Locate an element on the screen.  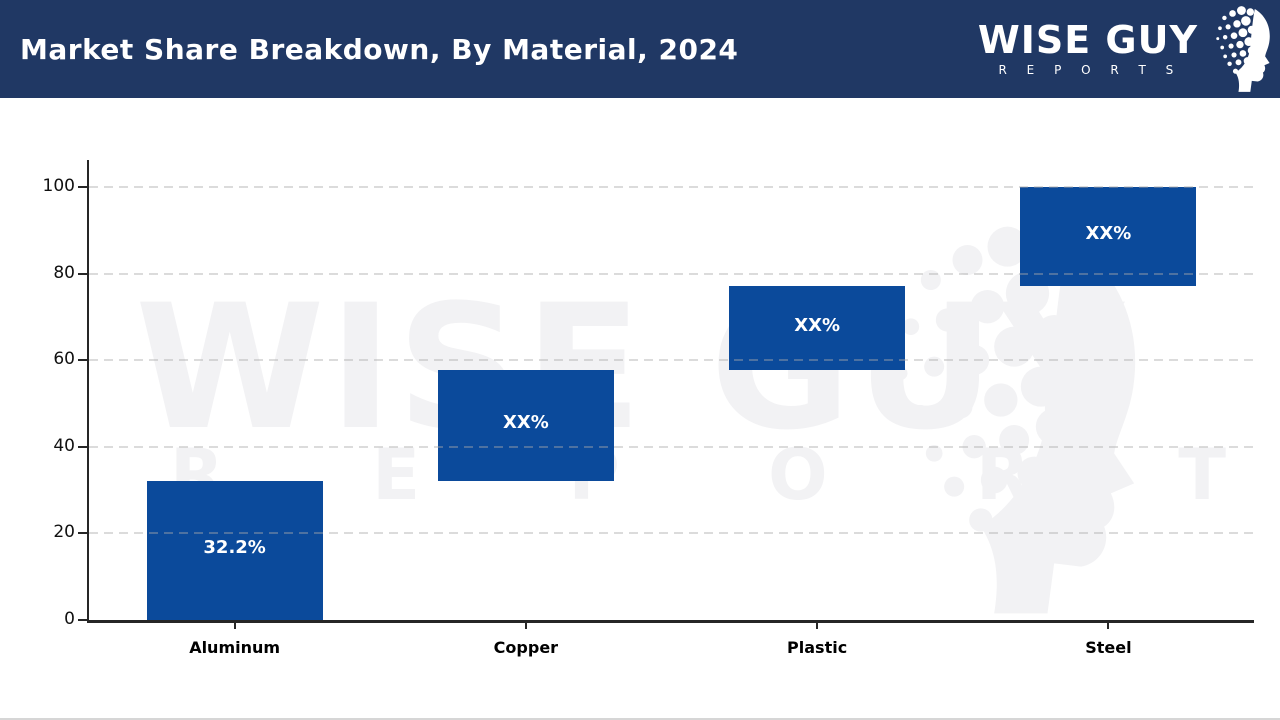
bar-value-label: 32.2% is located at coordinates (234, 548).